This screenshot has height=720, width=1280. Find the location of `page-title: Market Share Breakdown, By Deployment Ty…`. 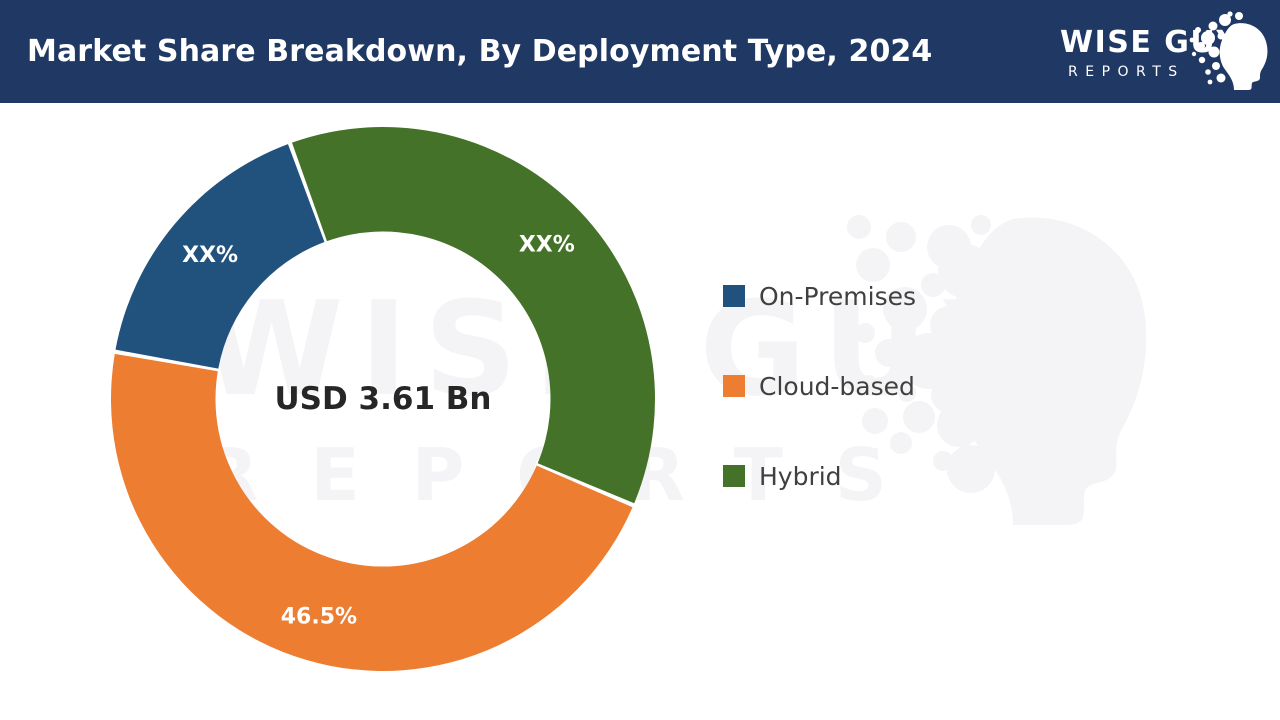

page-title: Market Share Breakdown, By Deployment Ty… is located at coordinates (480, 51).